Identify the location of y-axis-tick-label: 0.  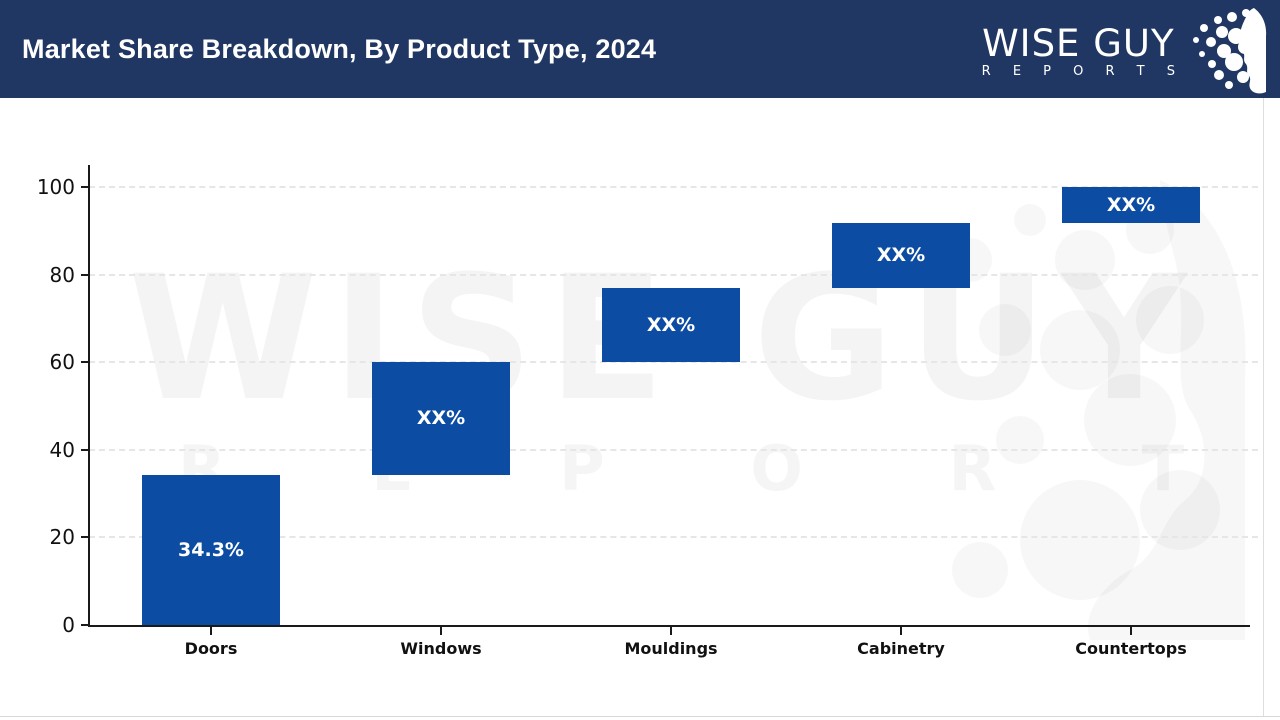
(68, 625).